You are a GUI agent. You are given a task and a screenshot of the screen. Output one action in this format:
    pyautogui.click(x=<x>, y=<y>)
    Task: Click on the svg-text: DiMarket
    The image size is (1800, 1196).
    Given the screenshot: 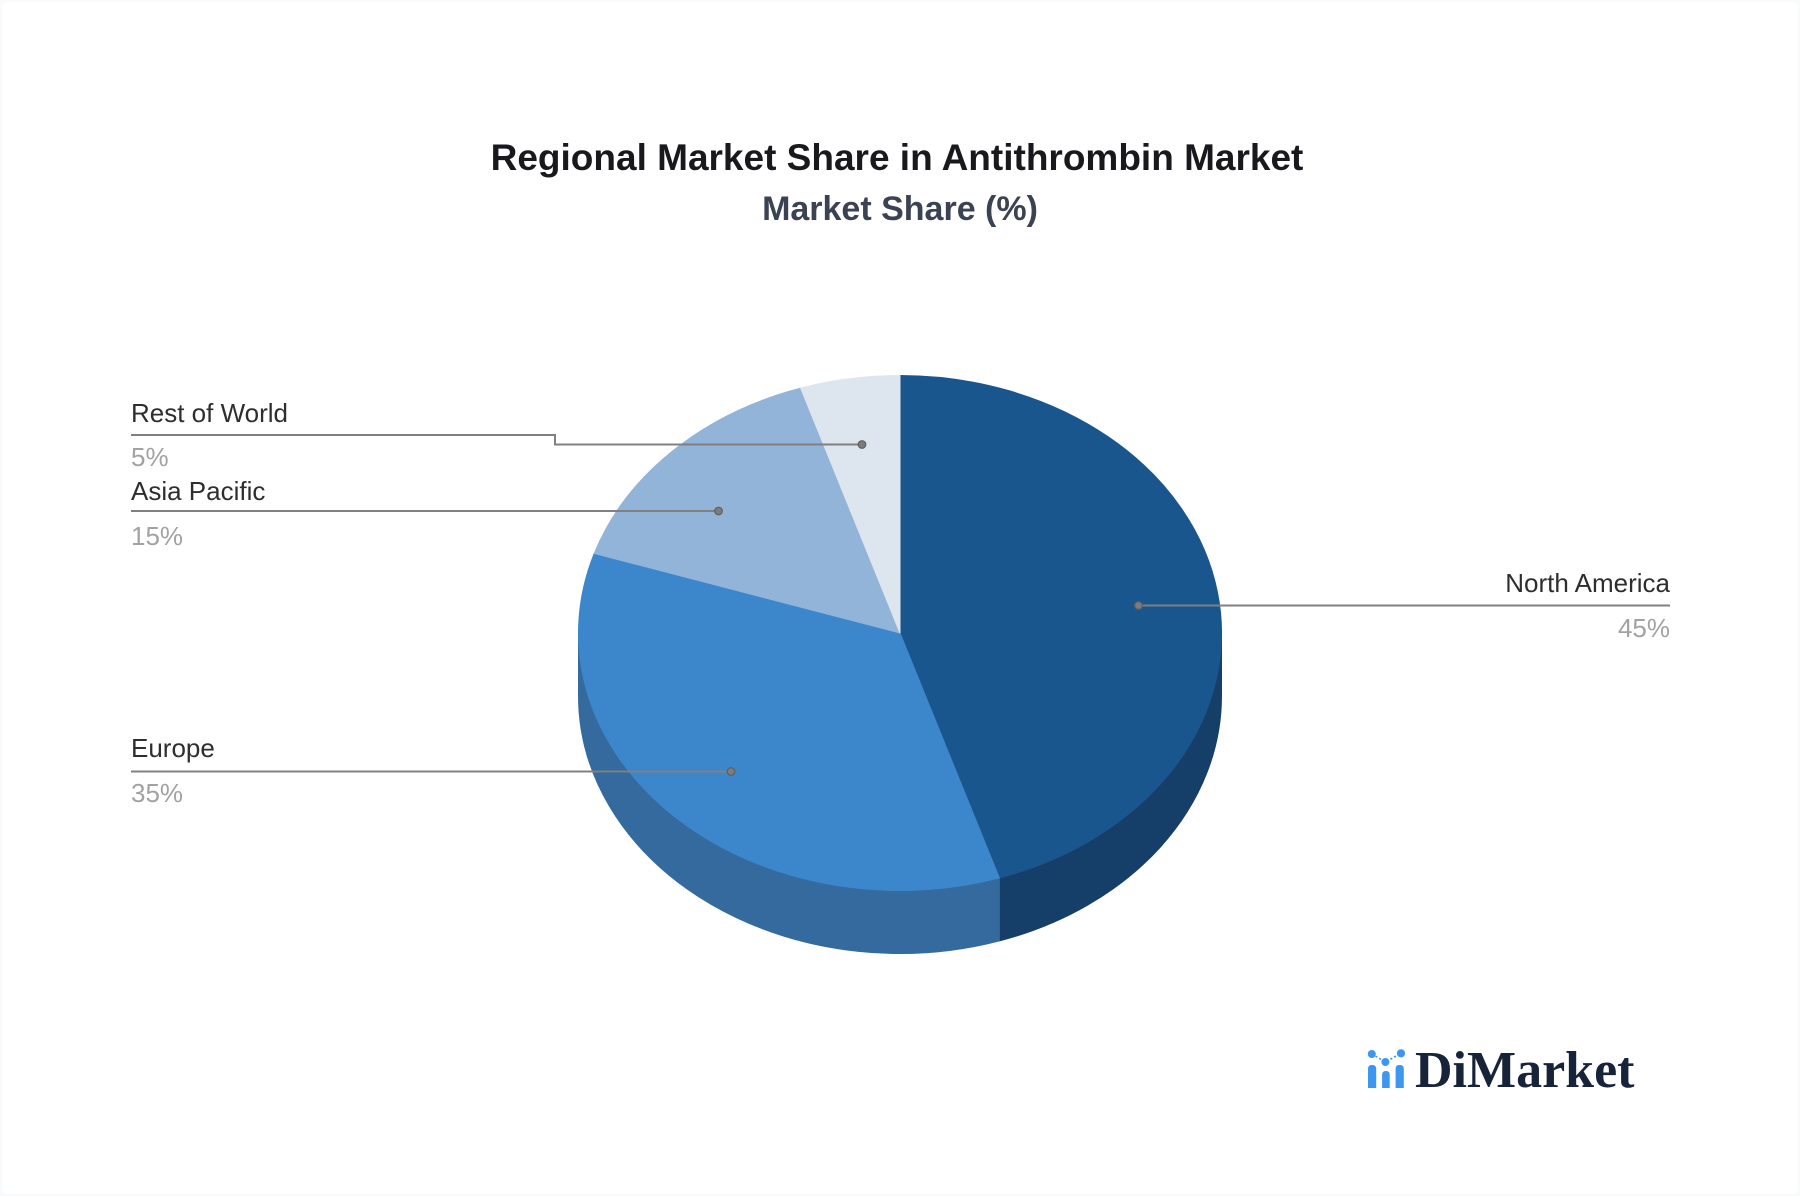 What is the action you would take?
    pyautogui.click(x=1525, y=1070)
    